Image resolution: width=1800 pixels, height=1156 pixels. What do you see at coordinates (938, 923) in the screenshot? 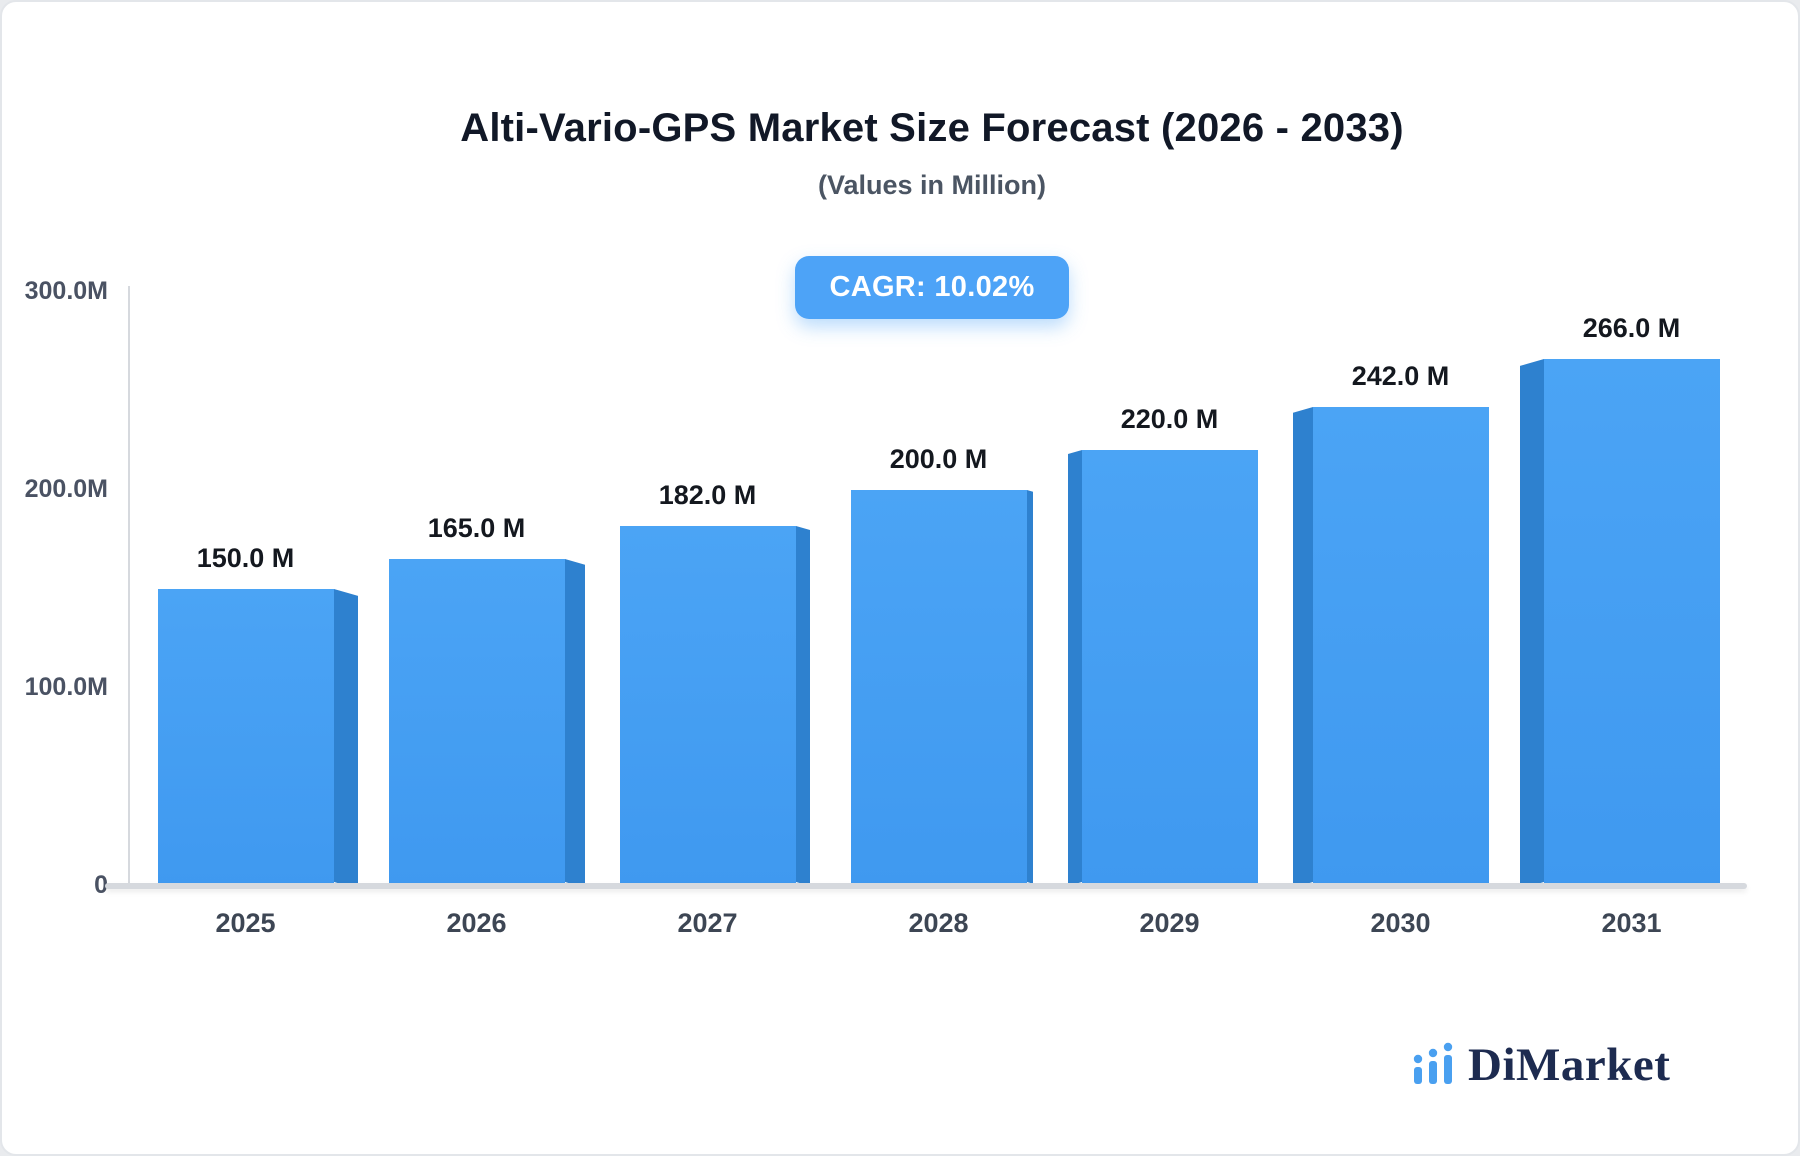
I see `x-axis-tick-label: 2028` at bounding box center [938, 923].